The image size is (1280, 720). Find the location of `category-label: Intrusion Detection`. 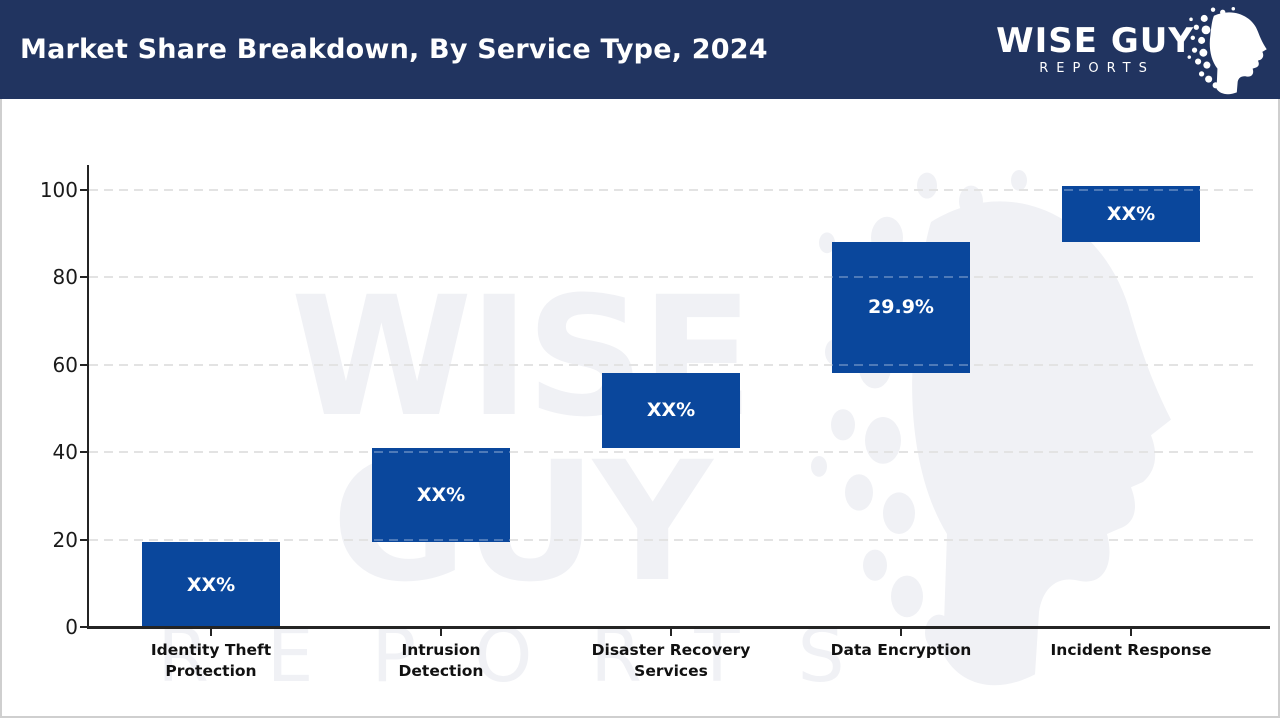

category-label: Intrusion Detection is located at coordinates (441, 660).